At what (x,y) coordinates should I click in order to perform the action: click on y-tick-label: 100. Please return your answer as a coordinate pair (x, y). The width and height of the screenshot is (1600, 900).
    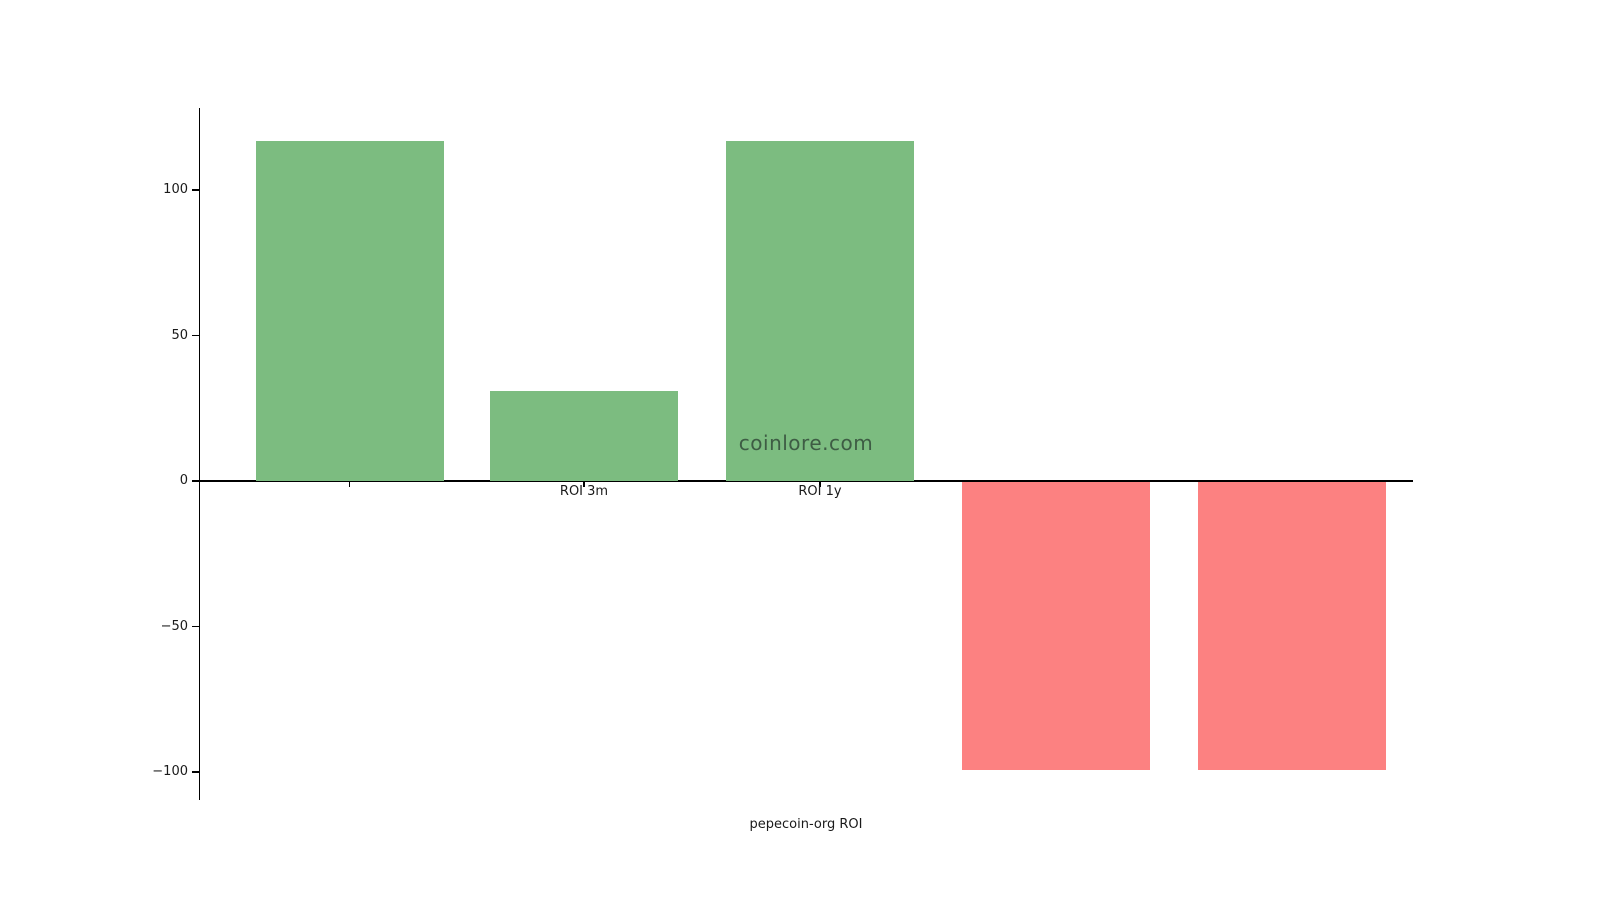
    Looking at the image, I should click on (175, 189).